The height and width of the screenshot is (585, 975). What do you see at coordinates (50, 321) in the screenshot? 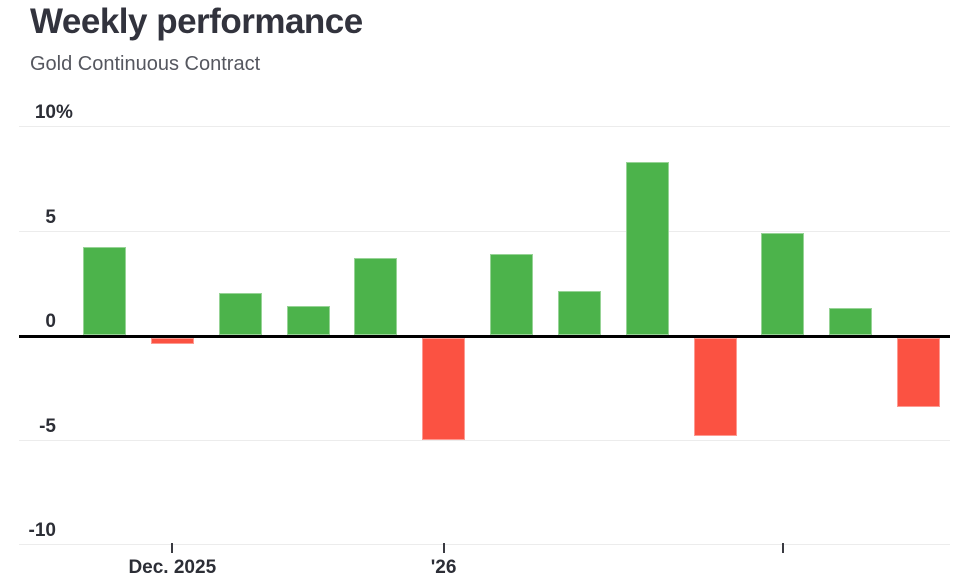
I see `y-tick-number: 0` at bounding box center [50, 321].